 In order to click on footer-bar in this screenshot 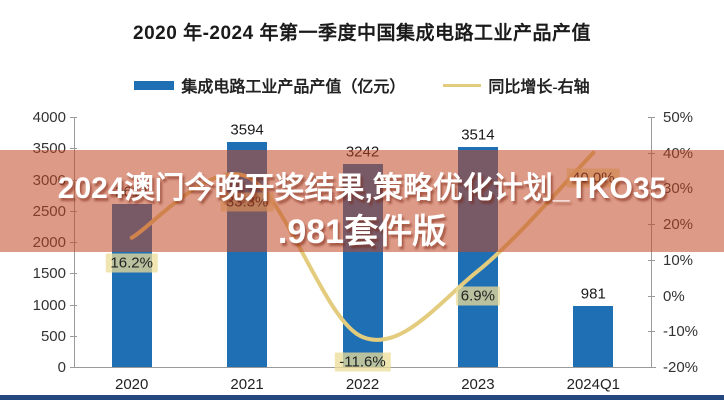, I will do `click(362, 397)`.